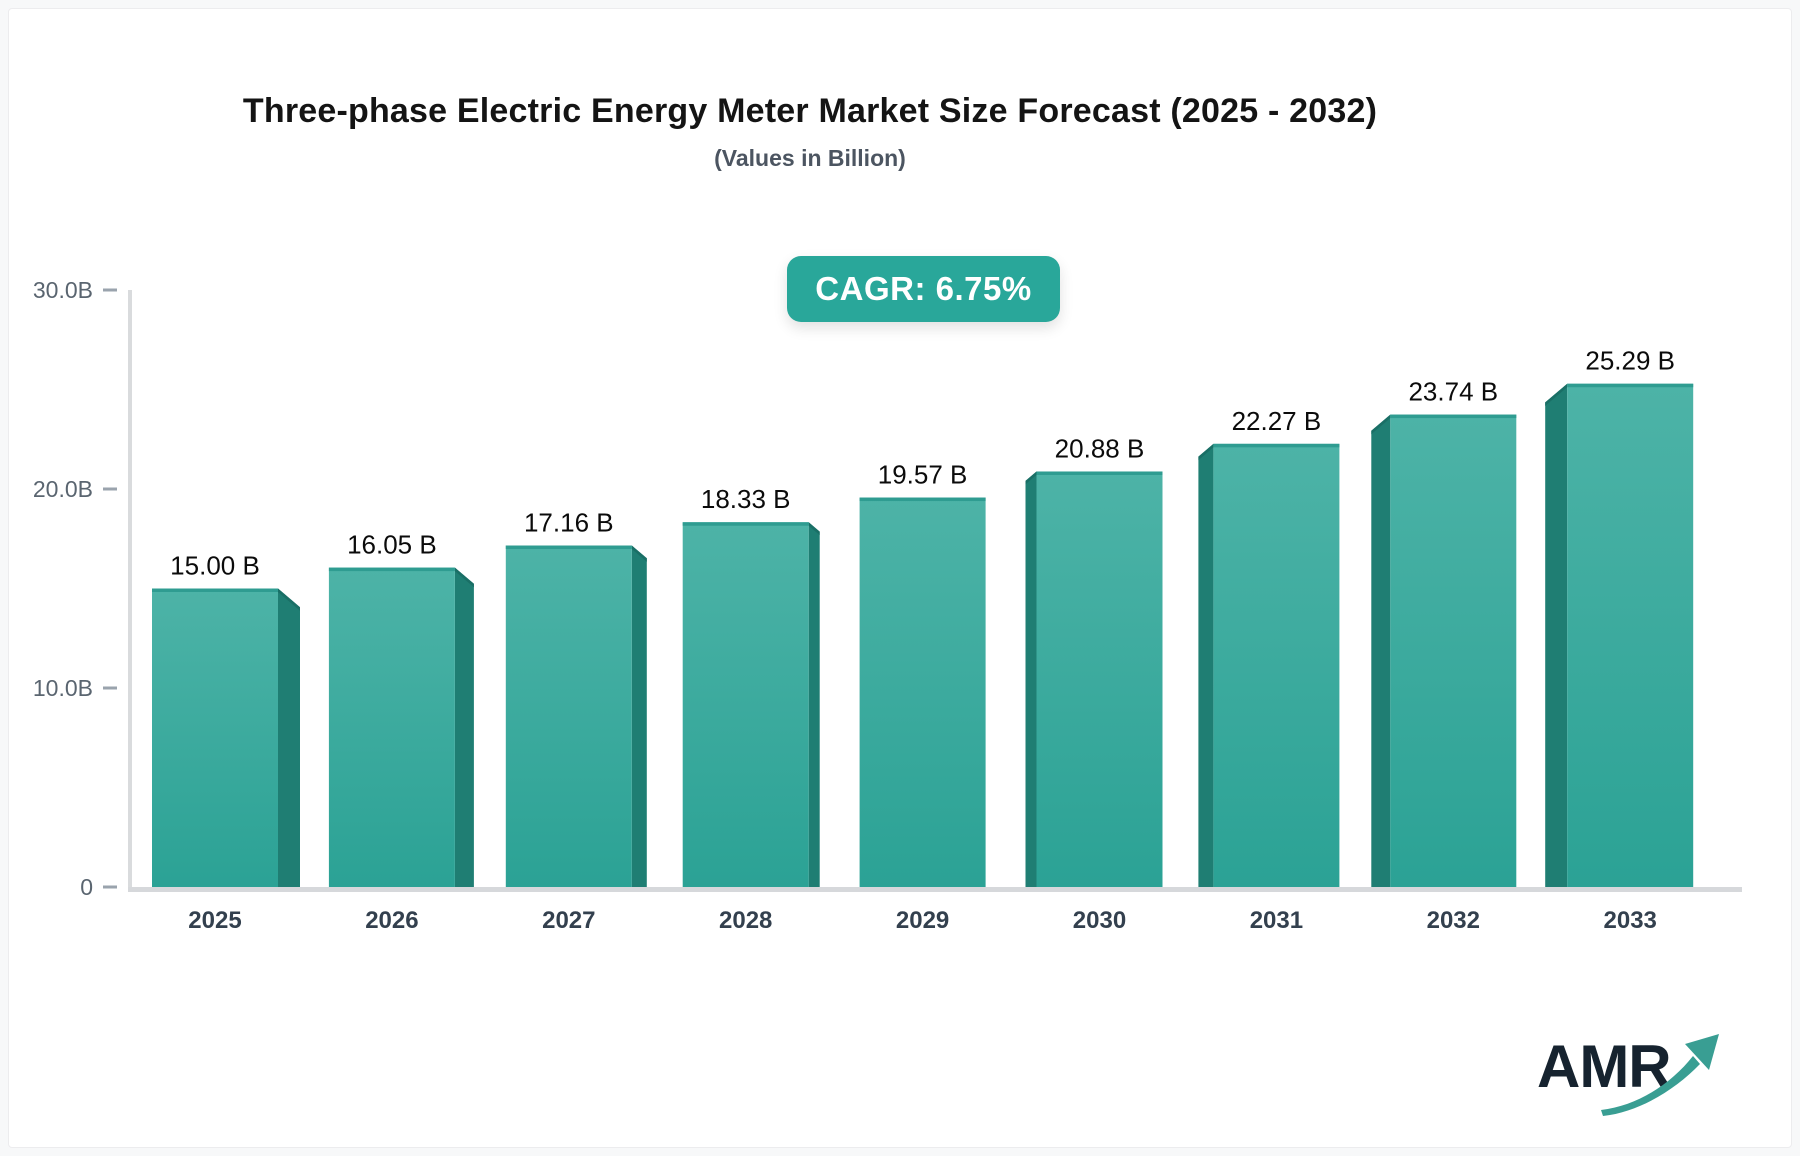 The height and width of the screenshot is (1156, 1800). Describe the element at coordinates (391, 920) in the screenshot. I see `x-tick-label: 2026` at that location.